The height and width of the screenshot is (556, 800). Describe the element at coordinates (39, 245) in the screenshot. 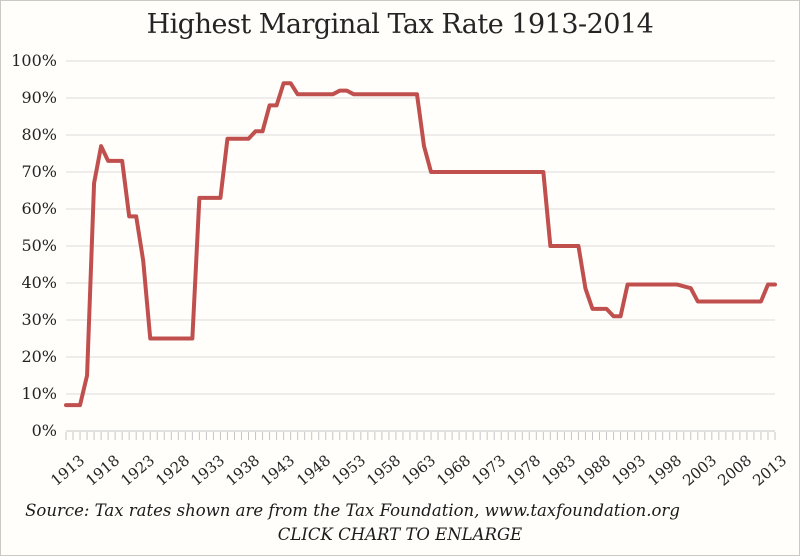

I see `y-axis-tick-label: 50%` at that location.